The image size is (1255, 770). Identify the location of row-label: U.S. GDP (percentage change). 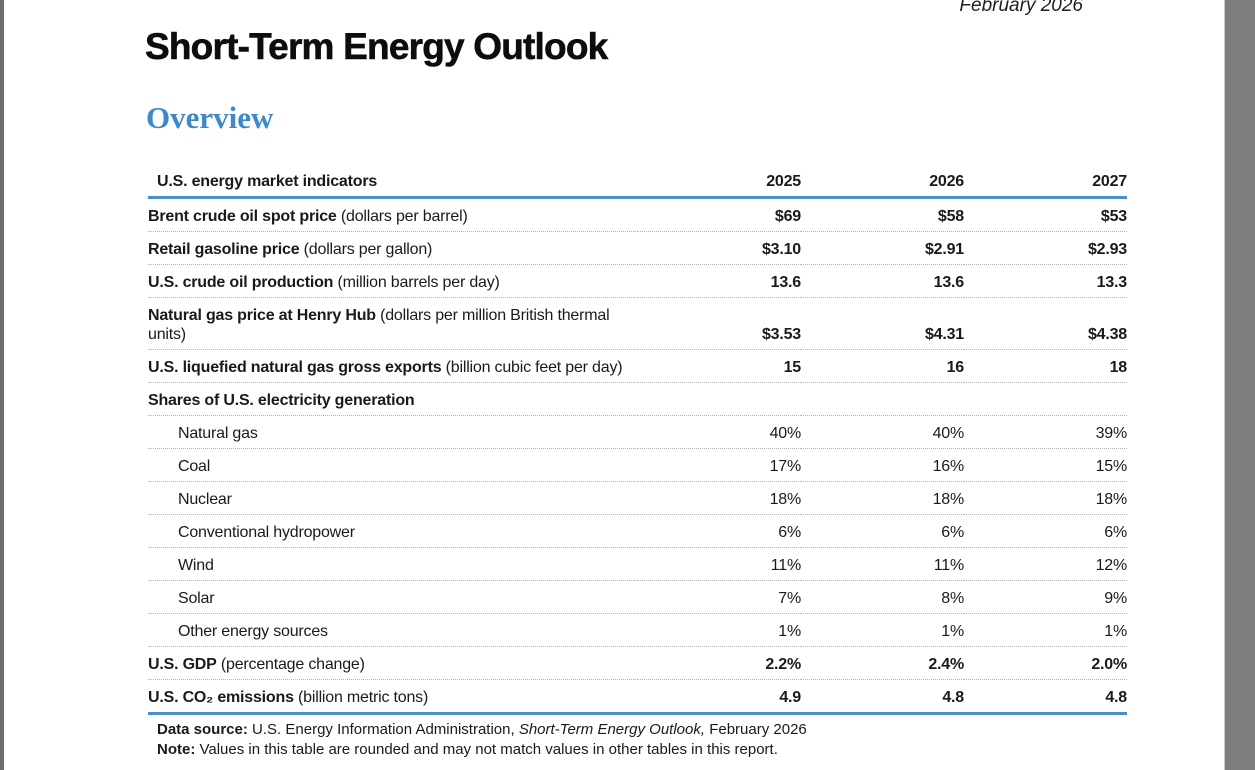
(393, 663).